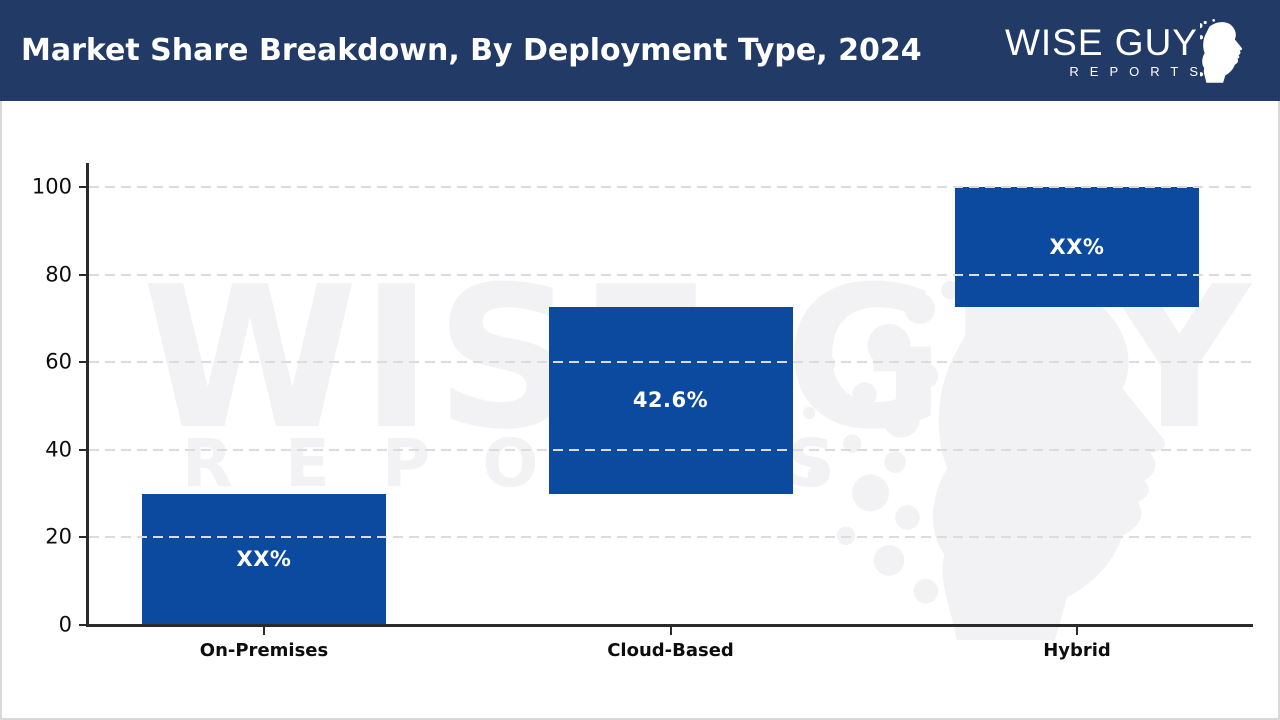 The image size is (1280, 720). What do you see at coordinates (669, 625) in the screenshot?
I see `x-axis-line` at bounding box center [669, 625].